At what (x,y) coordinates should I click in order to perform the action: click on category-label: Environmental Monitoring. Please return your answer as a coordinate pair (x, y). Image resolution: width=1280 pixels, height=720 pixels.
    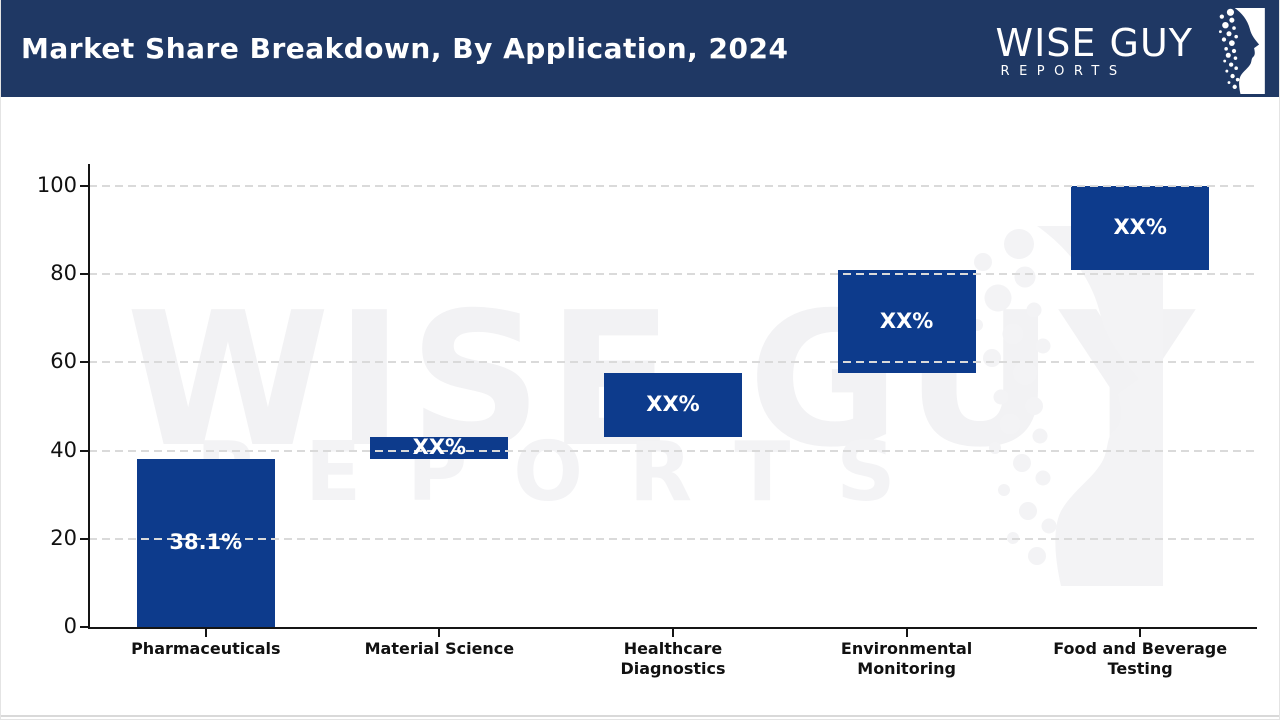
    Looking at the image, I should click on (907, 659).